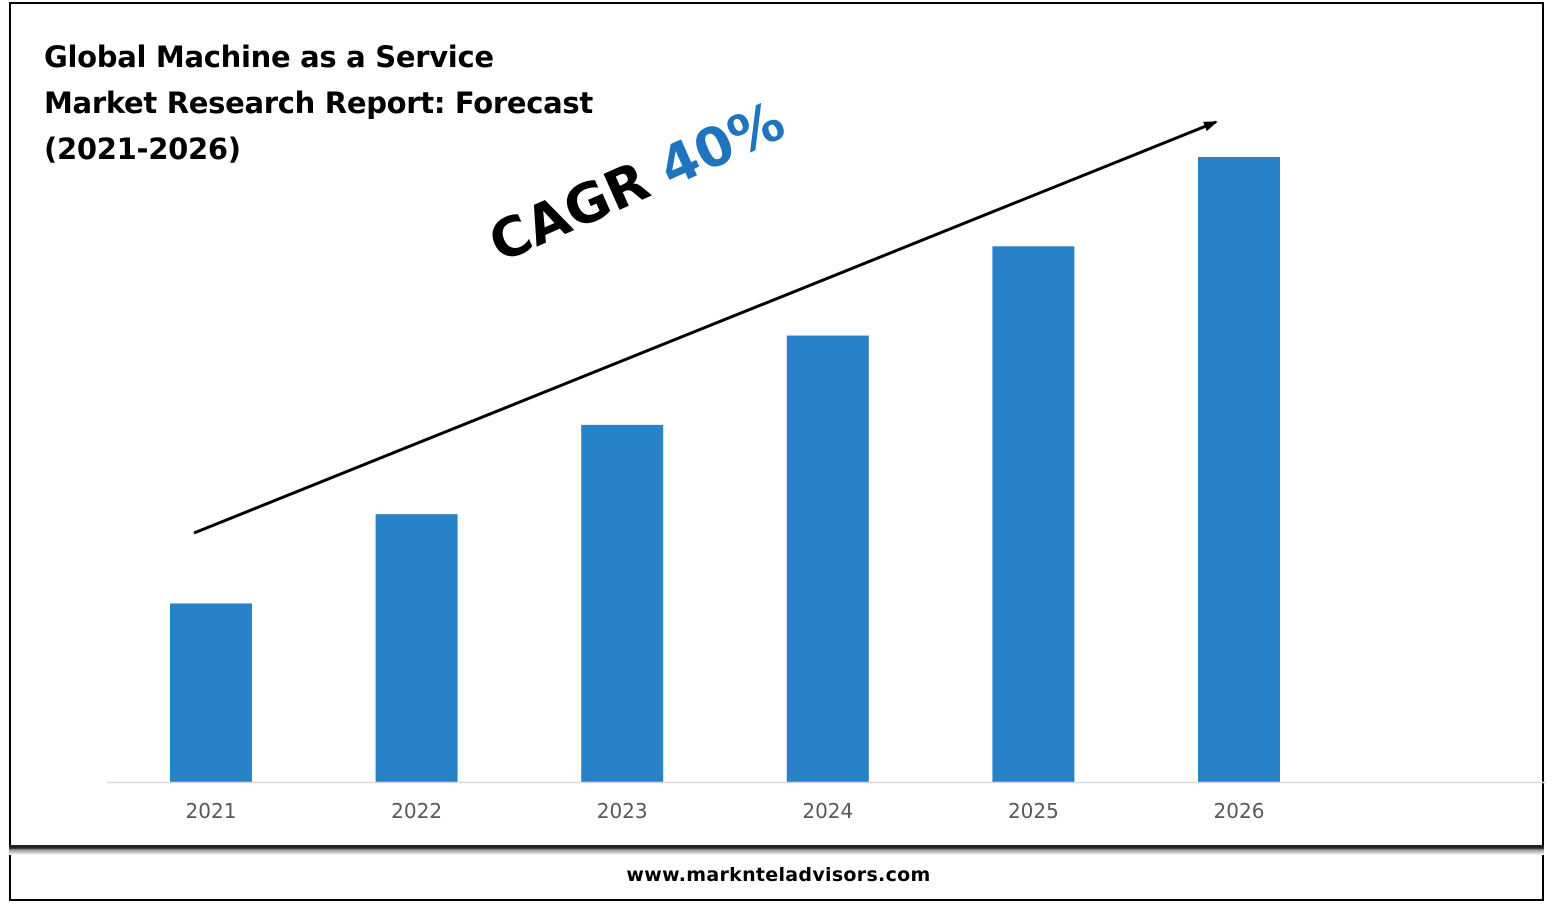 This screenshot has width=1557, height=906. What do you see at coordinates (269, 57) in the screenshot?
I see `title-line-1: Global Machine as a Service` at bounding box center [269, 57].